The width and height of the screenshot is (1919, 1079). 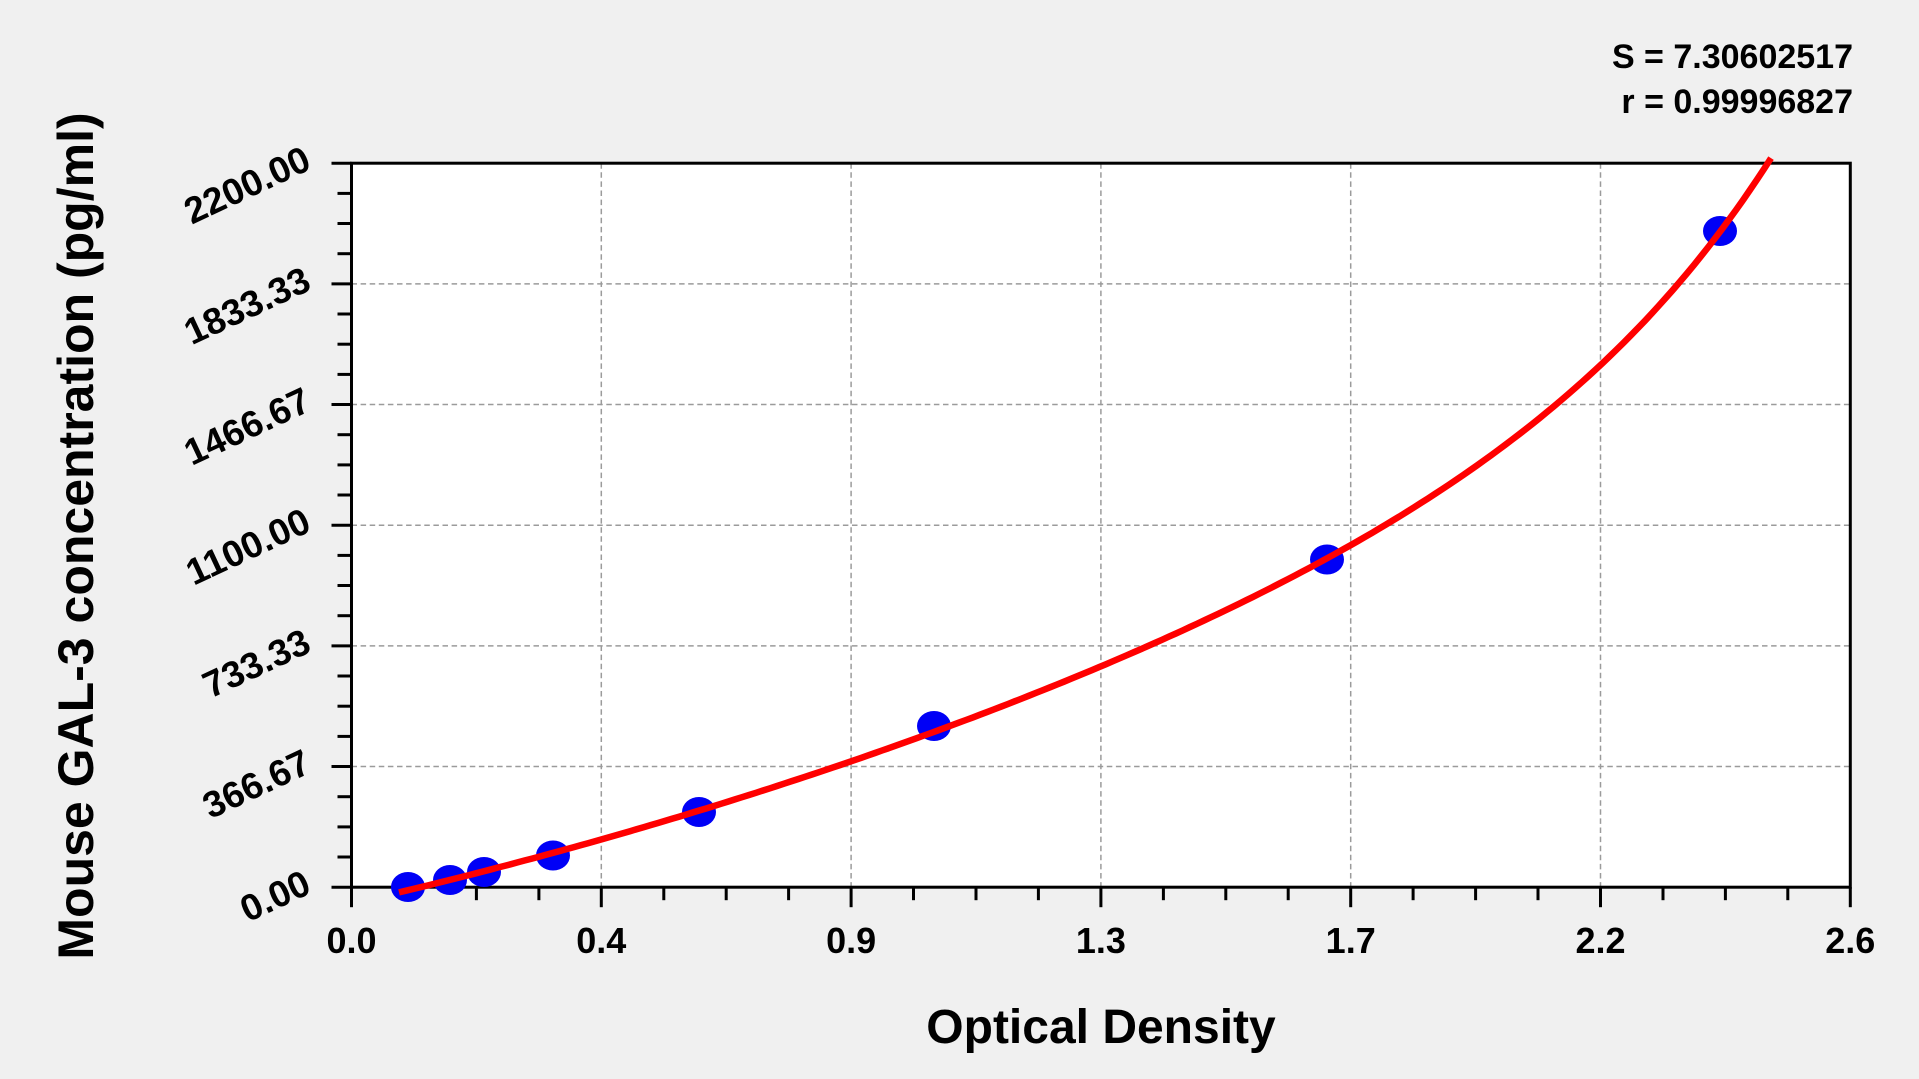 I want to click on svg-text: 0.9, so click(x=851, y=940).